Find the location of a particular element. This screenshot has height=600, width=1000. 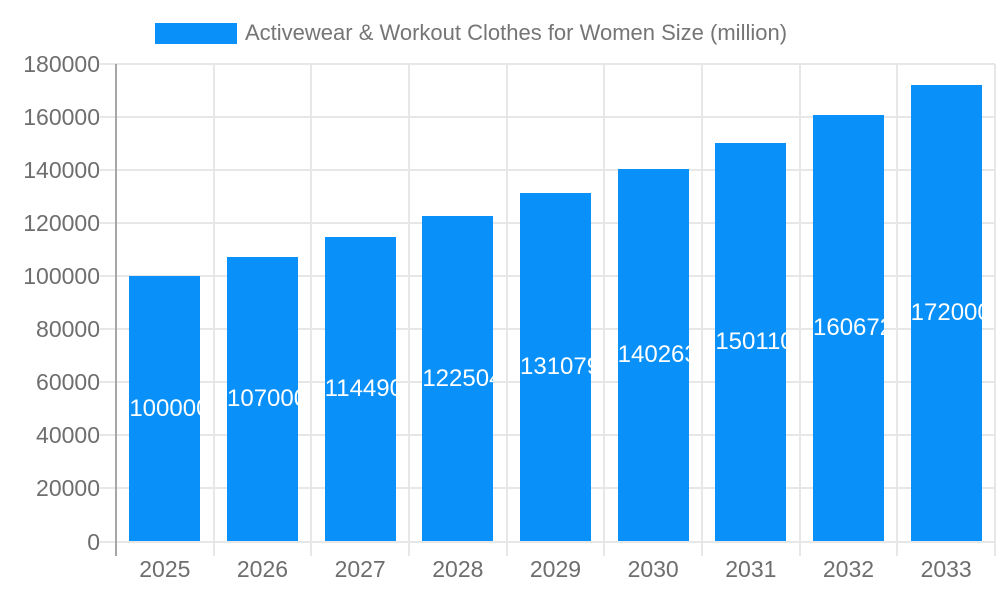

y-axis-tick-label: 40000 is located at coordinates (68, 435).